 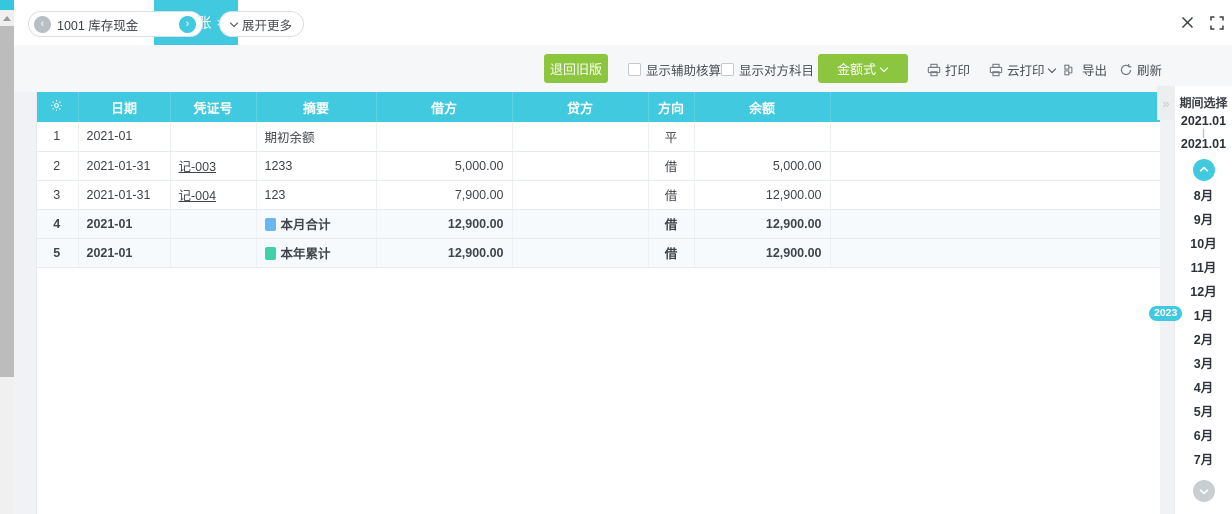 I want to click on cell-summary: 本年累计, so click(x=316, y=253).